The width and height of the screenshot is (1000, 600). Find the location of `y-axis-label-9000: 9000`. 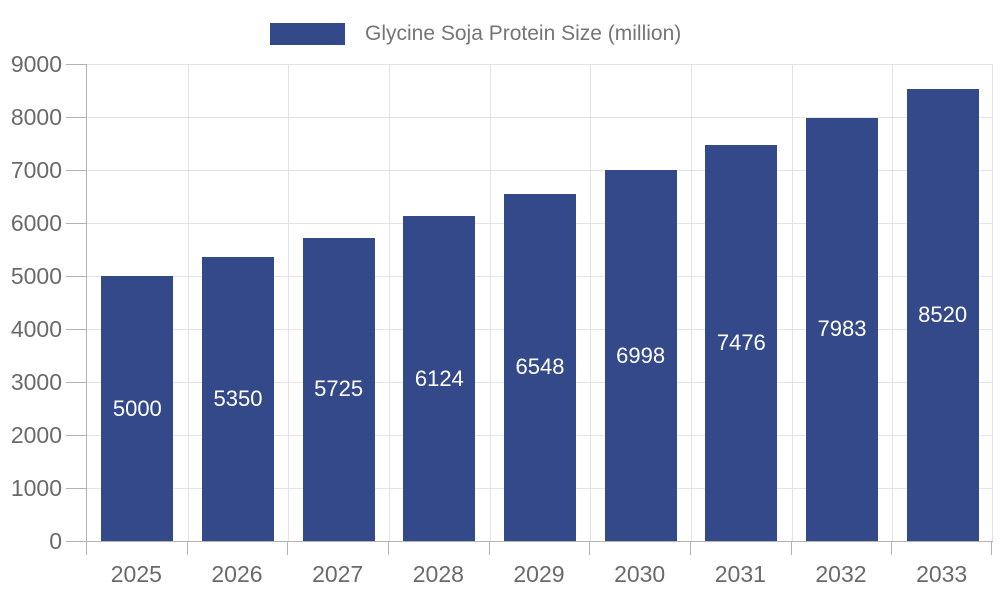

y-axis-label-9000: 9000 is located at coordinates (36, 64).